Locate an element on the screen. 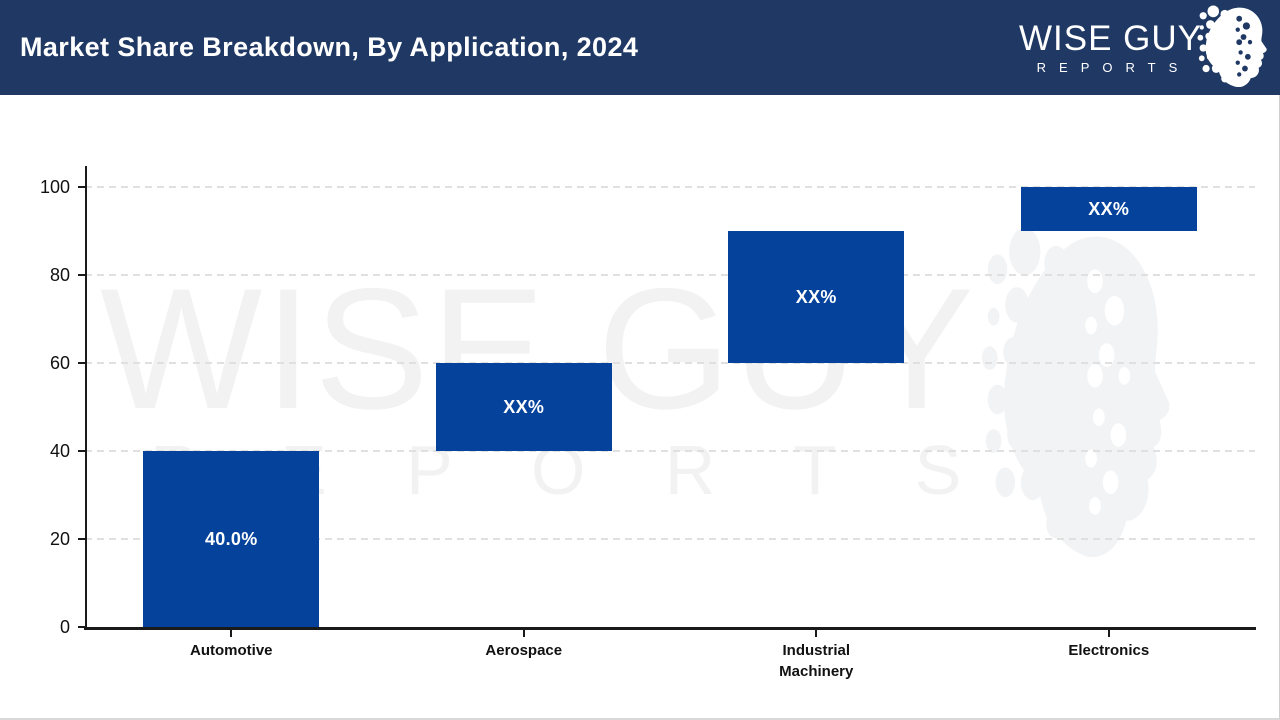 Image resolution: width=1280 pixels, height=720 pixels. bar-value-label: 40.0% is located at coordinates (231, 538).